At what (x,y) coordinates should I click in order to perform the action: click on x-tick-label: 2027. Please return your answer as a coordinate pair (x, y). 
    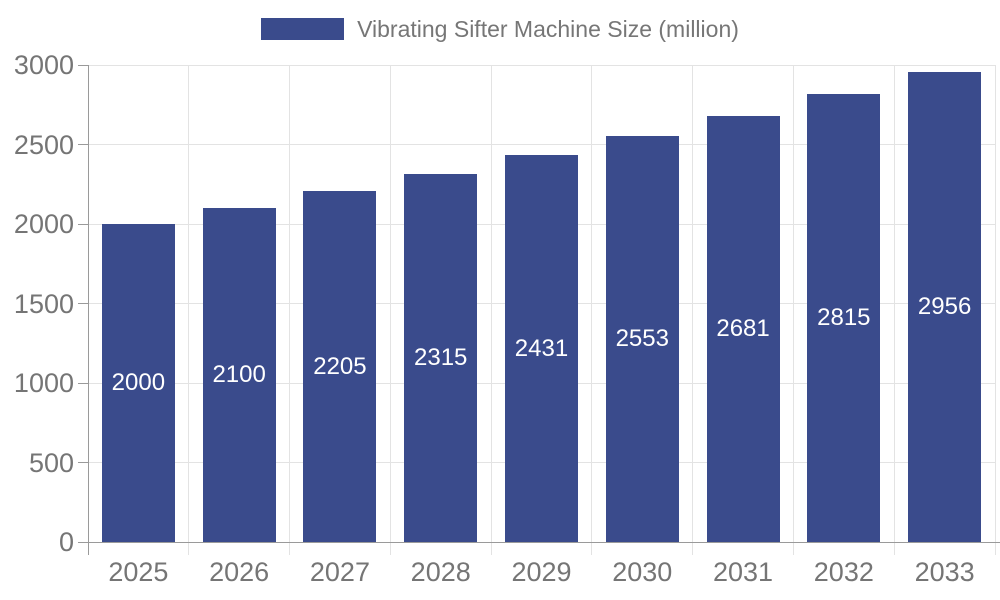
    Looking at the image, I should click on (339, 572).